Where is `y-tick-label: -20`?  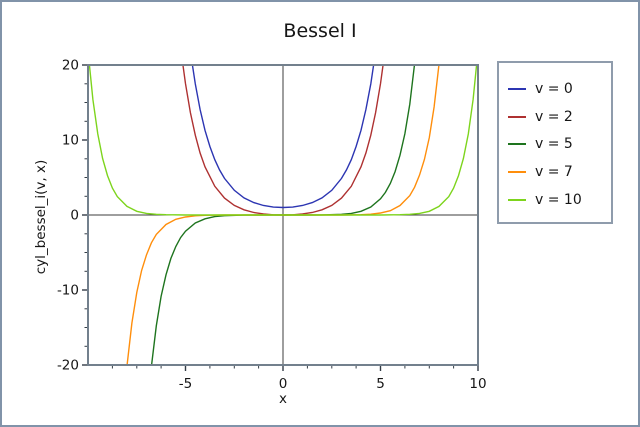
y-tick-label: -20 is located at coordinates (68, 366).